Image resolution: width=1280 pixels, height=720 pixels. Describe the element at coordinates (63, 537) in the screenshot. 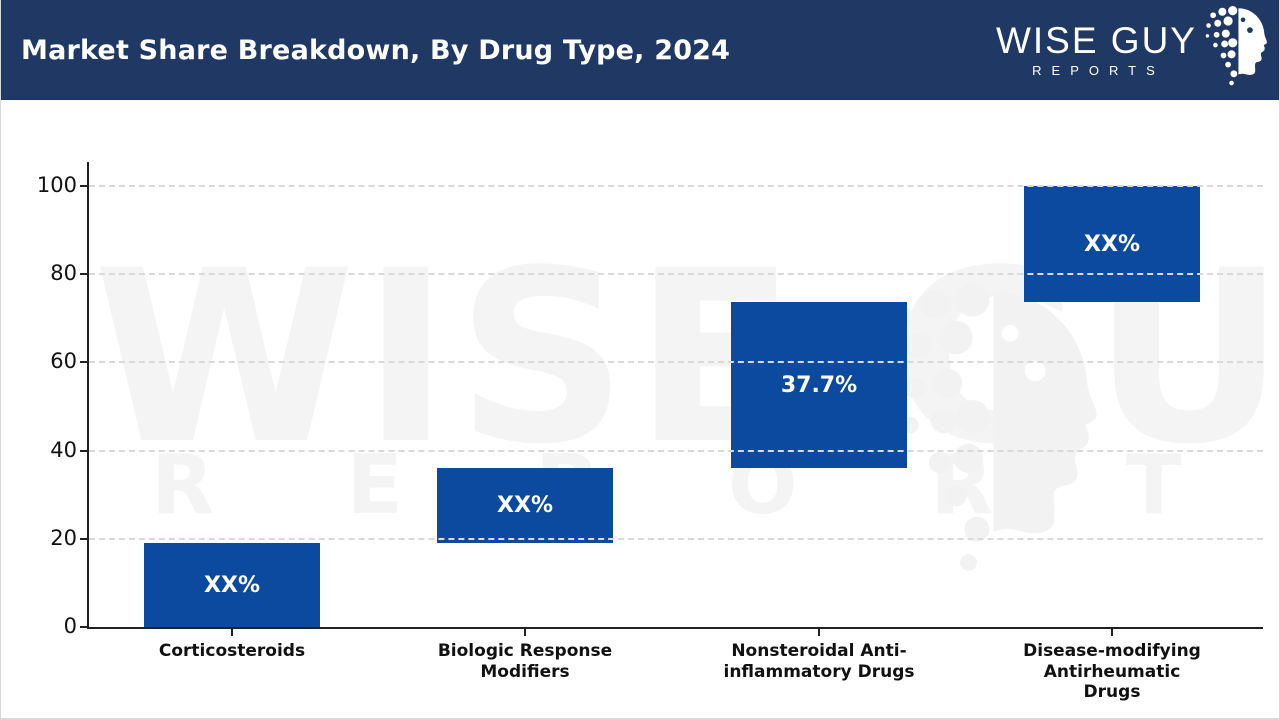

I see `y-axis-tick-label: 20` at that location.